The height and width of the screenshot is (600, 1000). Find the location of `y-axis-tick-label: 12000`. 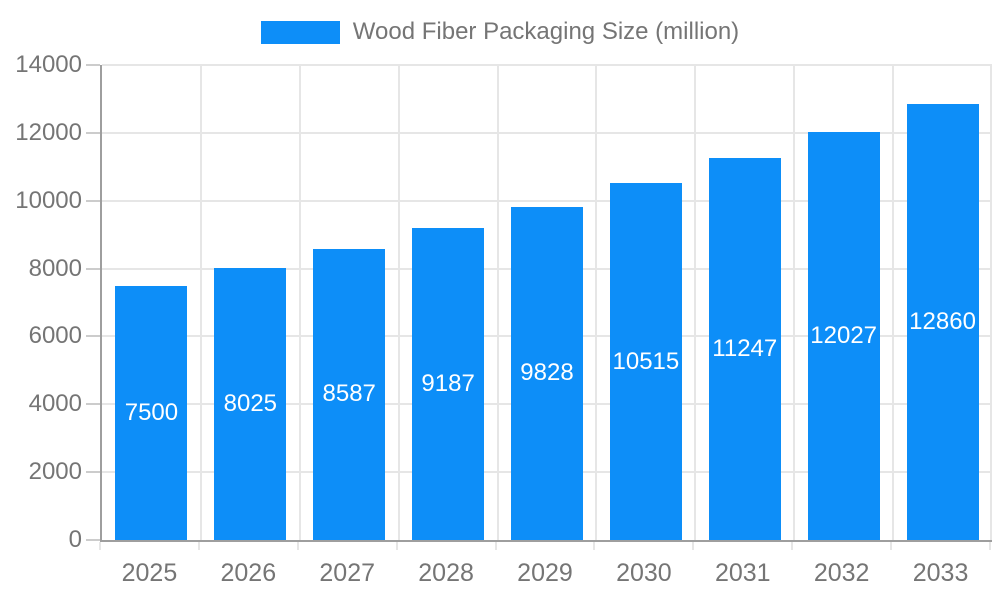

y-axis-tick-label: 12000 is located at coordinates (48, 132).